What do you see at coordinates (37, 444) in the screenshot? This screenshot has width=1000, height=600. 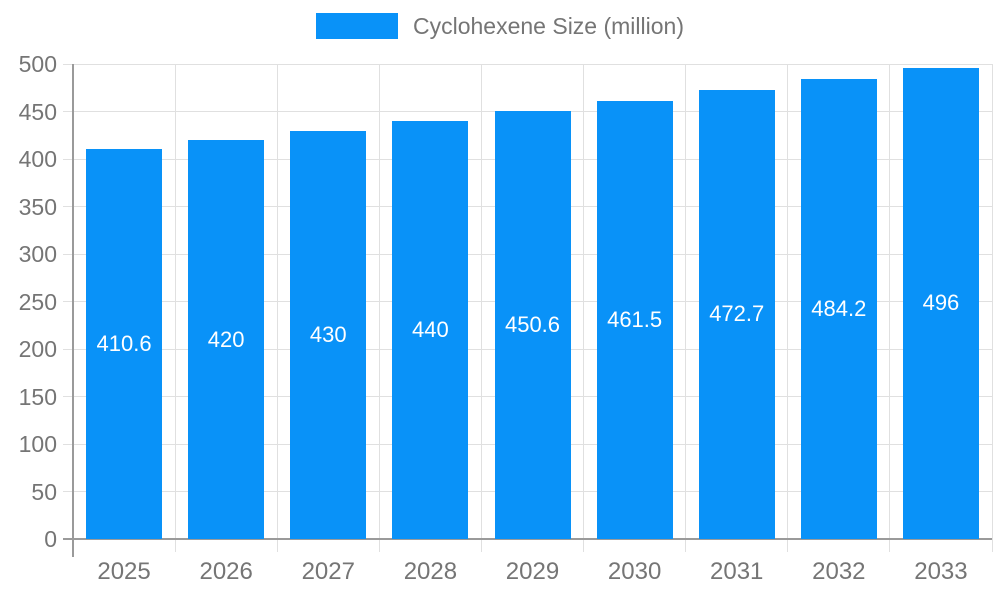 I see `y-tick-label: 100` at bounding box center [37, 444].